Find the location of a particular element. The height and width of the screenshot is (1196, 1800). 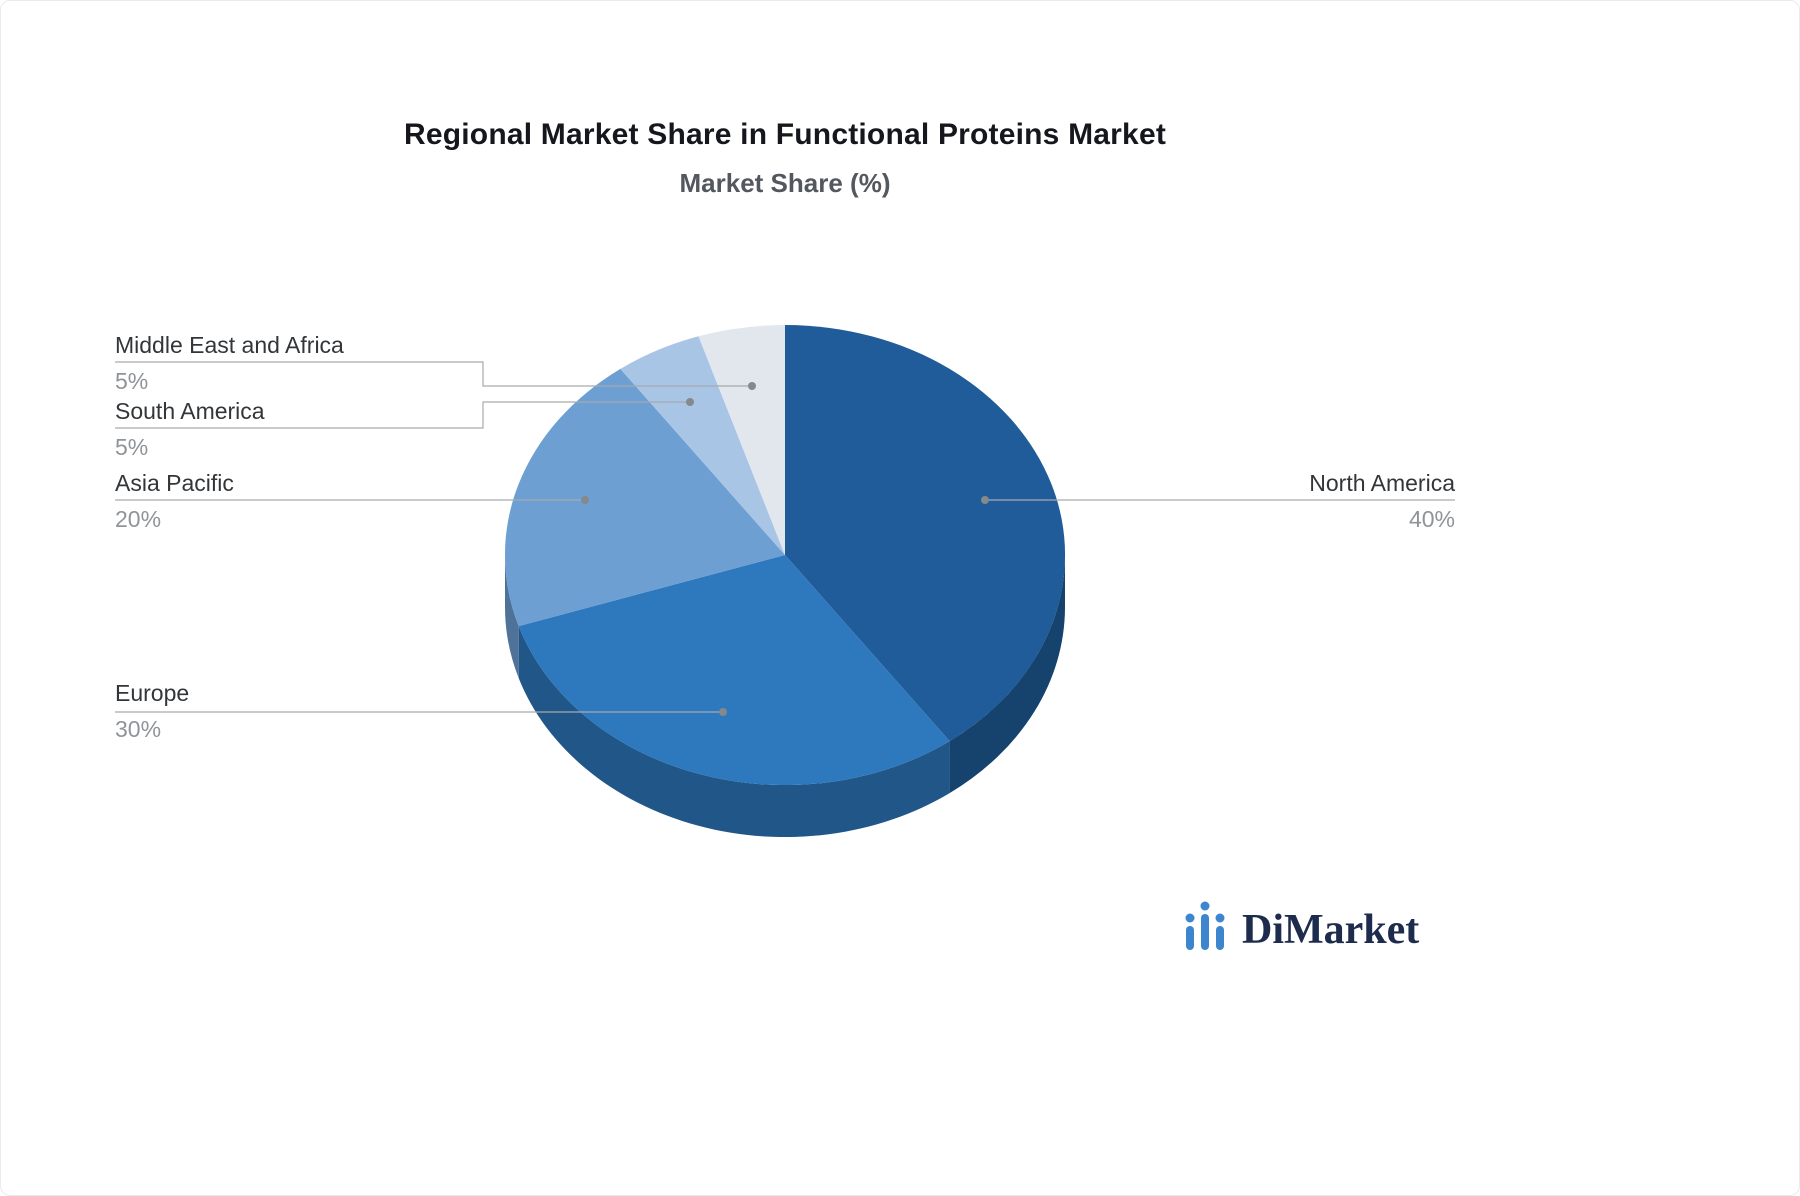

connector-south-america is located at coordinates (402, 415).